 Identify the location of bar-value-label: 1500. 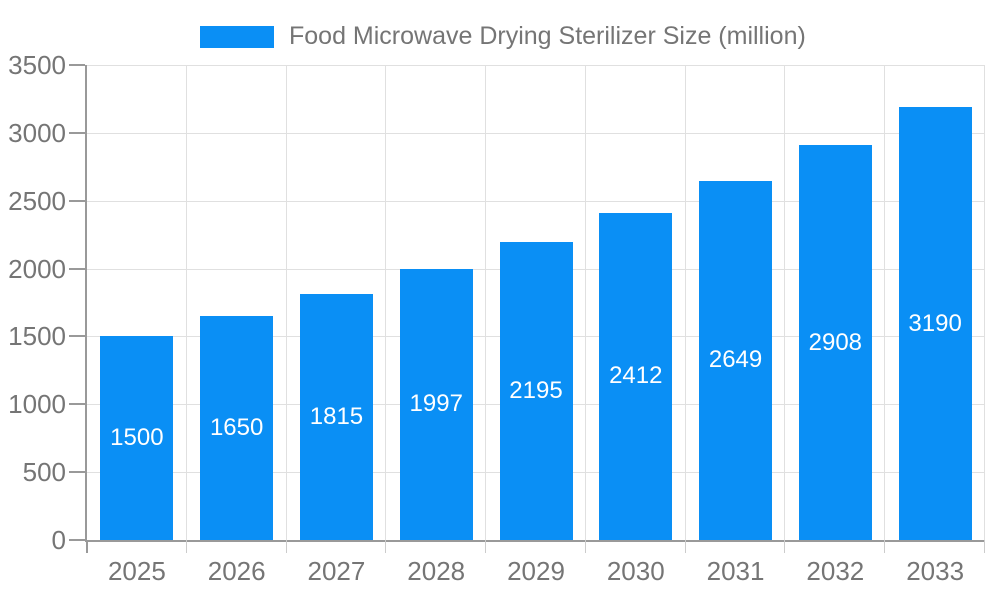
(137, 438).